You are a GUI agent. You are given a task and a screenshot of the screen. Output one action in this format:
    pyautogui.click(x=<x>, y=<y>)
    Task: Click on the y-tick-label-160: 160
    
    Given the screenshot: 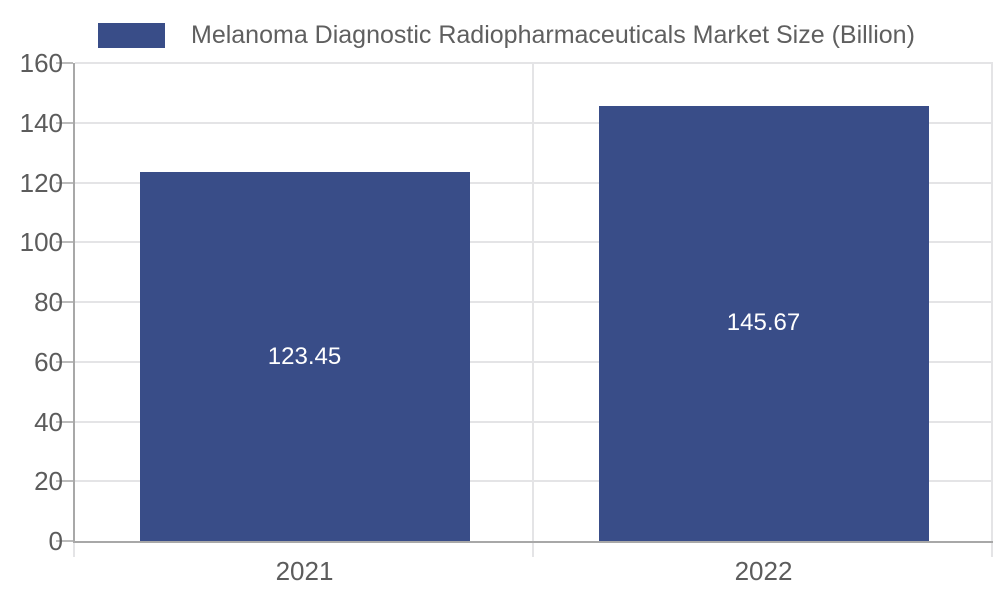 What is the action you would take?
    pyautogui.click(x=41, y=63)
    